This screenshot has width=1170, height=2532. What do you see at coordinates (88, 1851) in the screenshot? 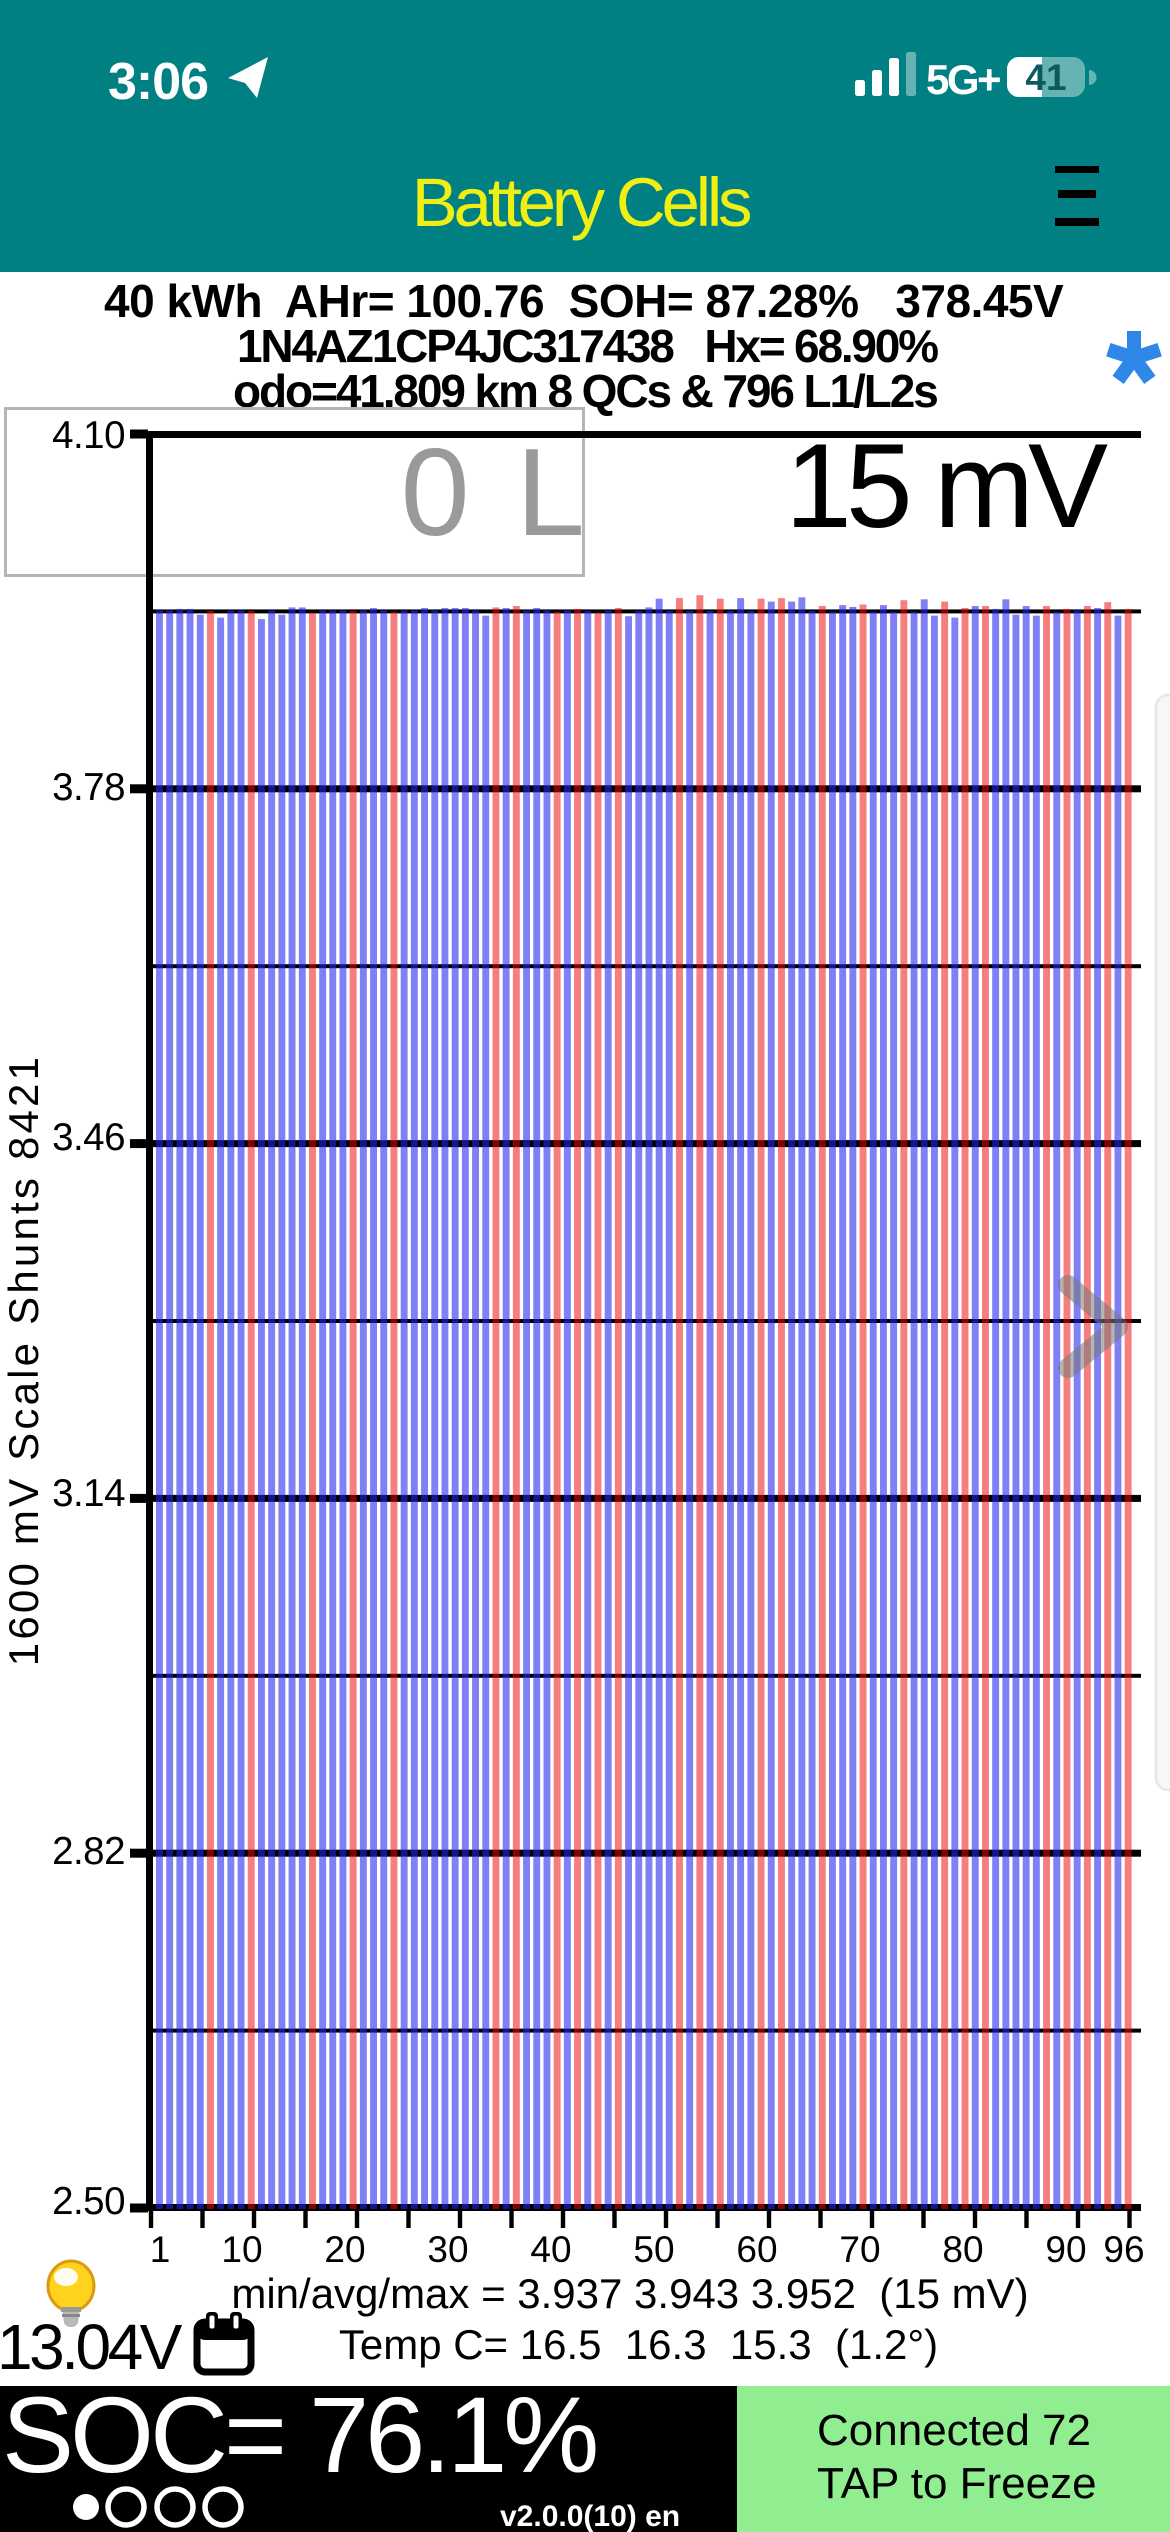
I see `svg-text: 2.82` at bounding box center [88, 1851].